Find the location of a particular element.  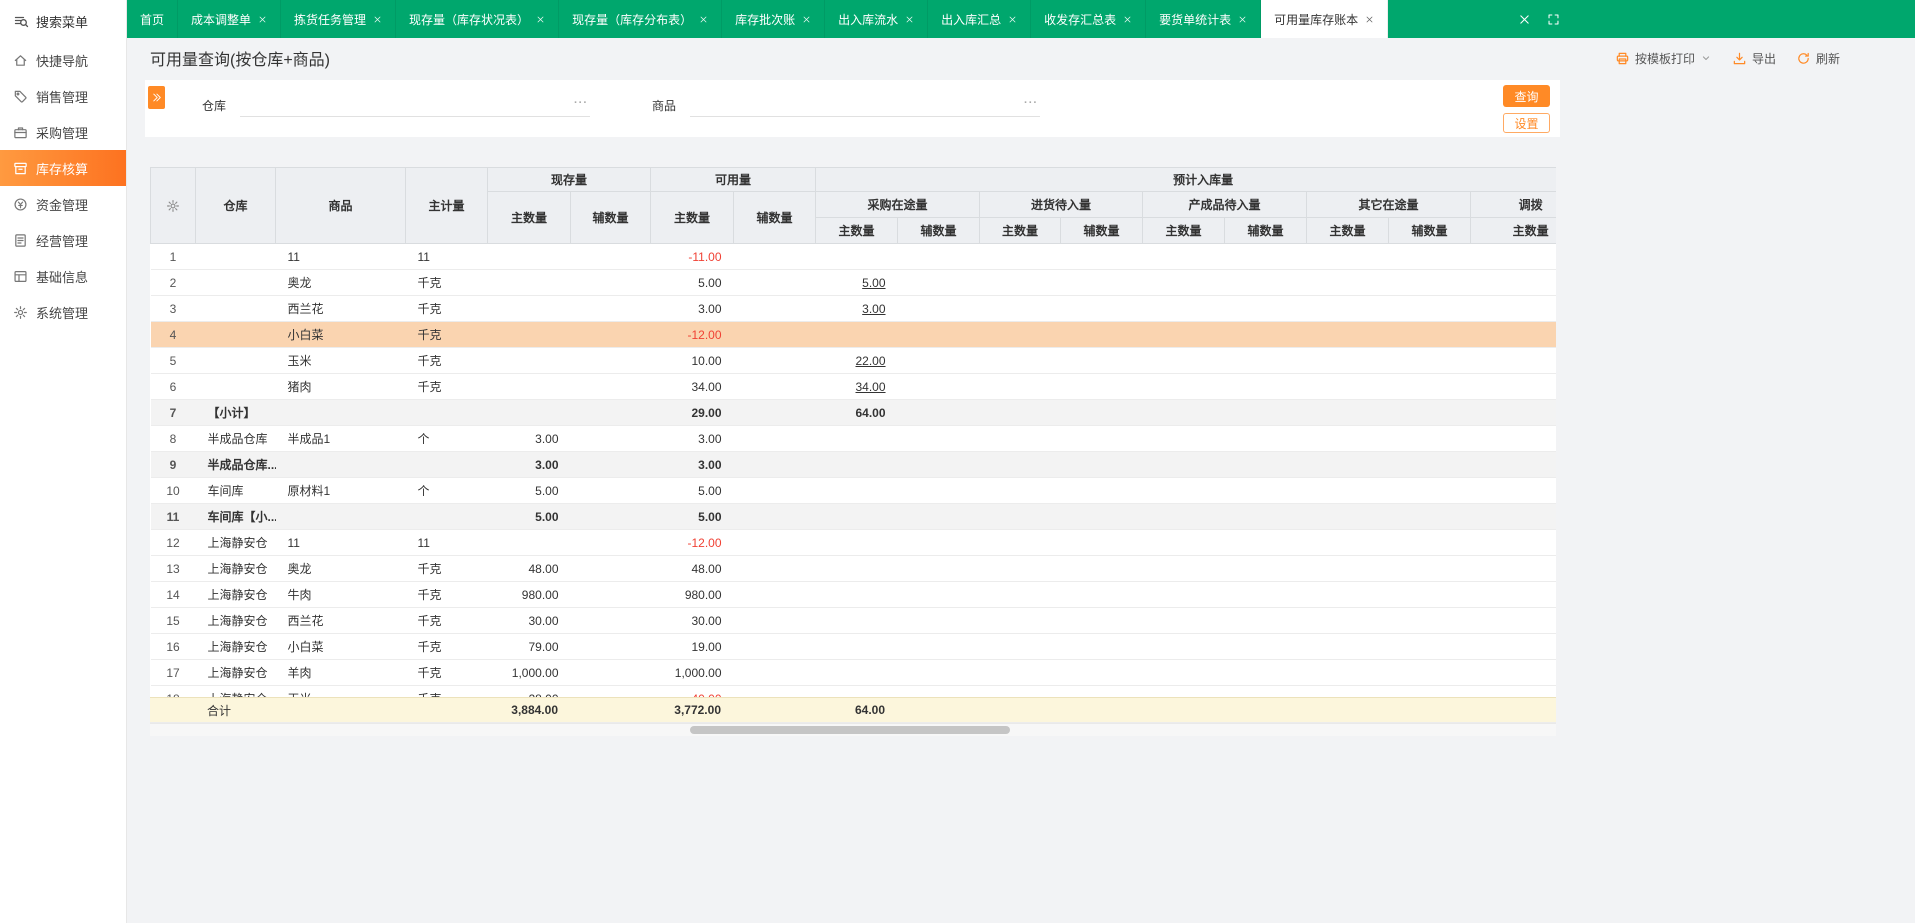

col-header-other-aux: 辅数量 is located at coordinates (1430, 230).